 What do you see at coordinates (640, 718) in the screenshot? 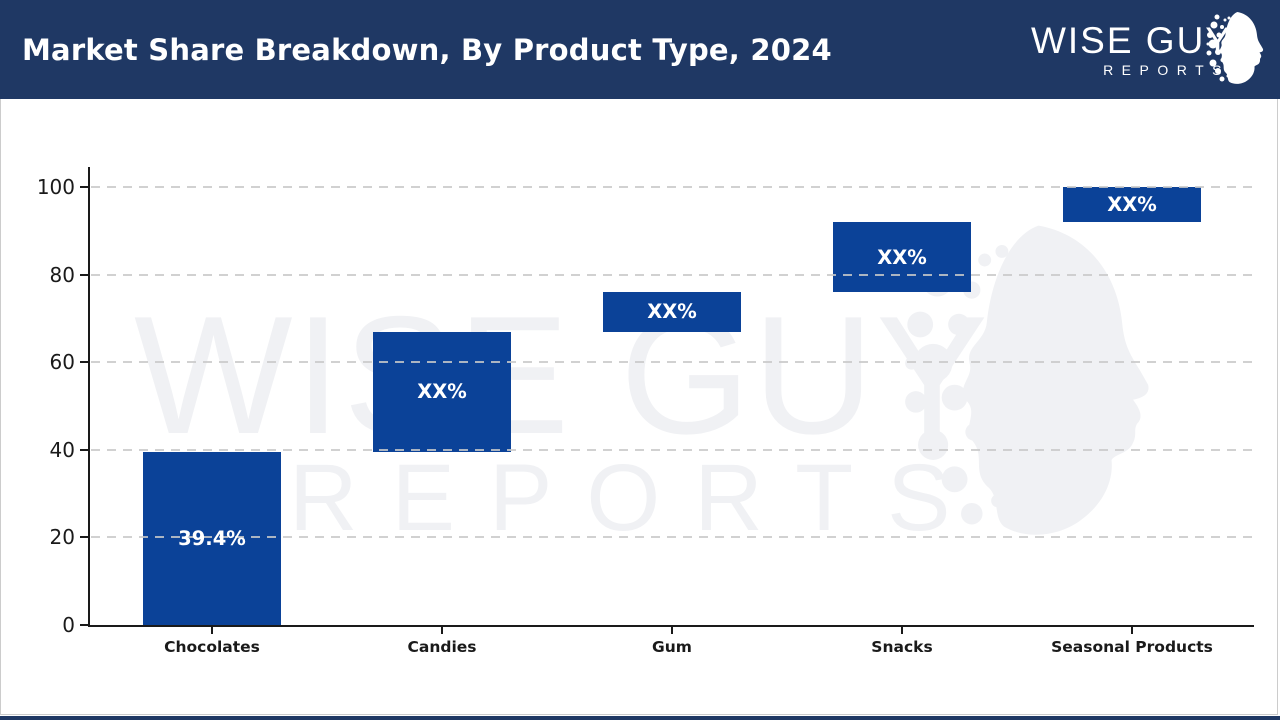
I see `footer-accent-strip` at bounding box center [640, 718].